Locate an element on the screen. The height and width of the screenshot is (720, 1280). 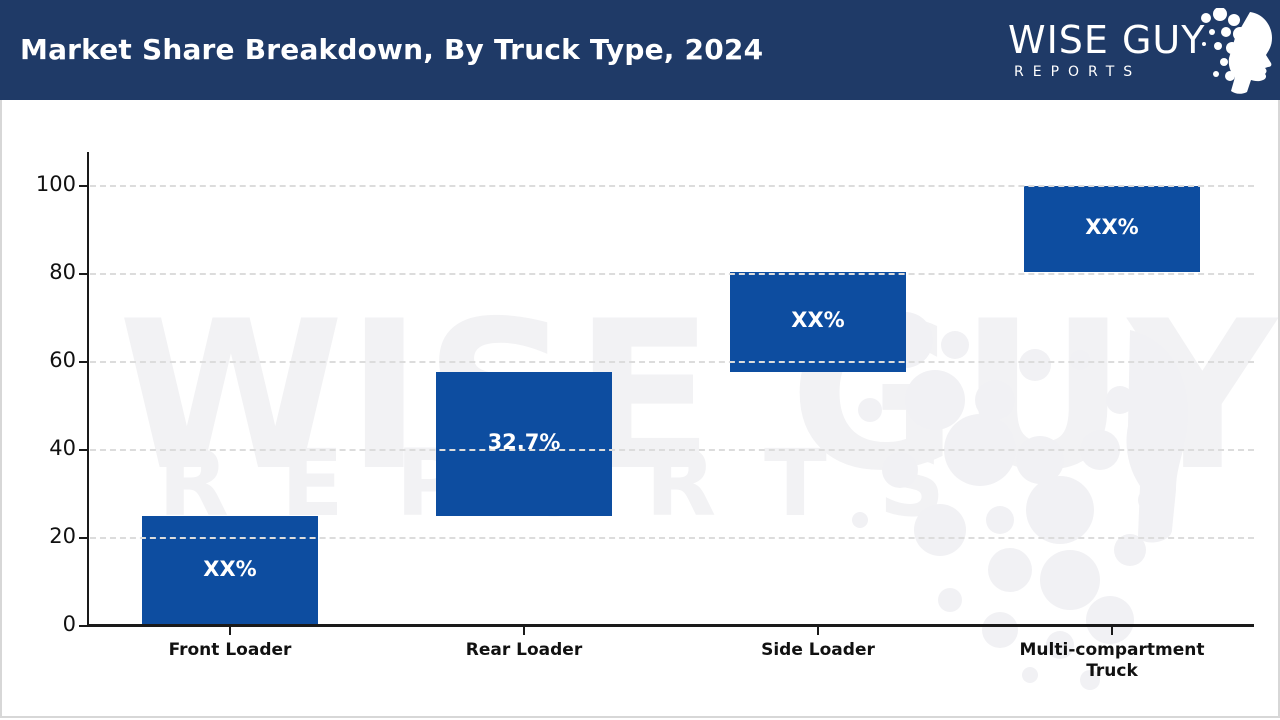
x-tick-label: Front Loader is located at coordinates (230, 650).